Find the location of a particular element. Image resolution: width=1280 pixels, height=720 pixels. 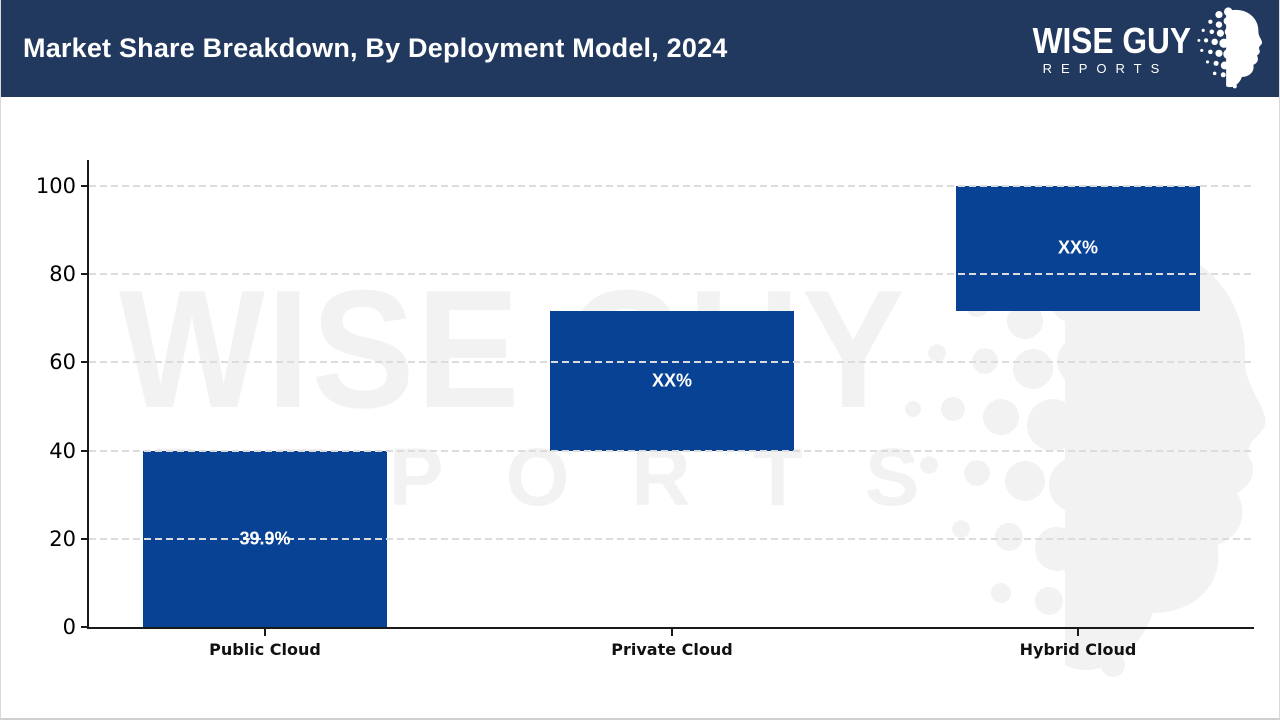

bar-private-cloud is located at coordinates (672, 381).